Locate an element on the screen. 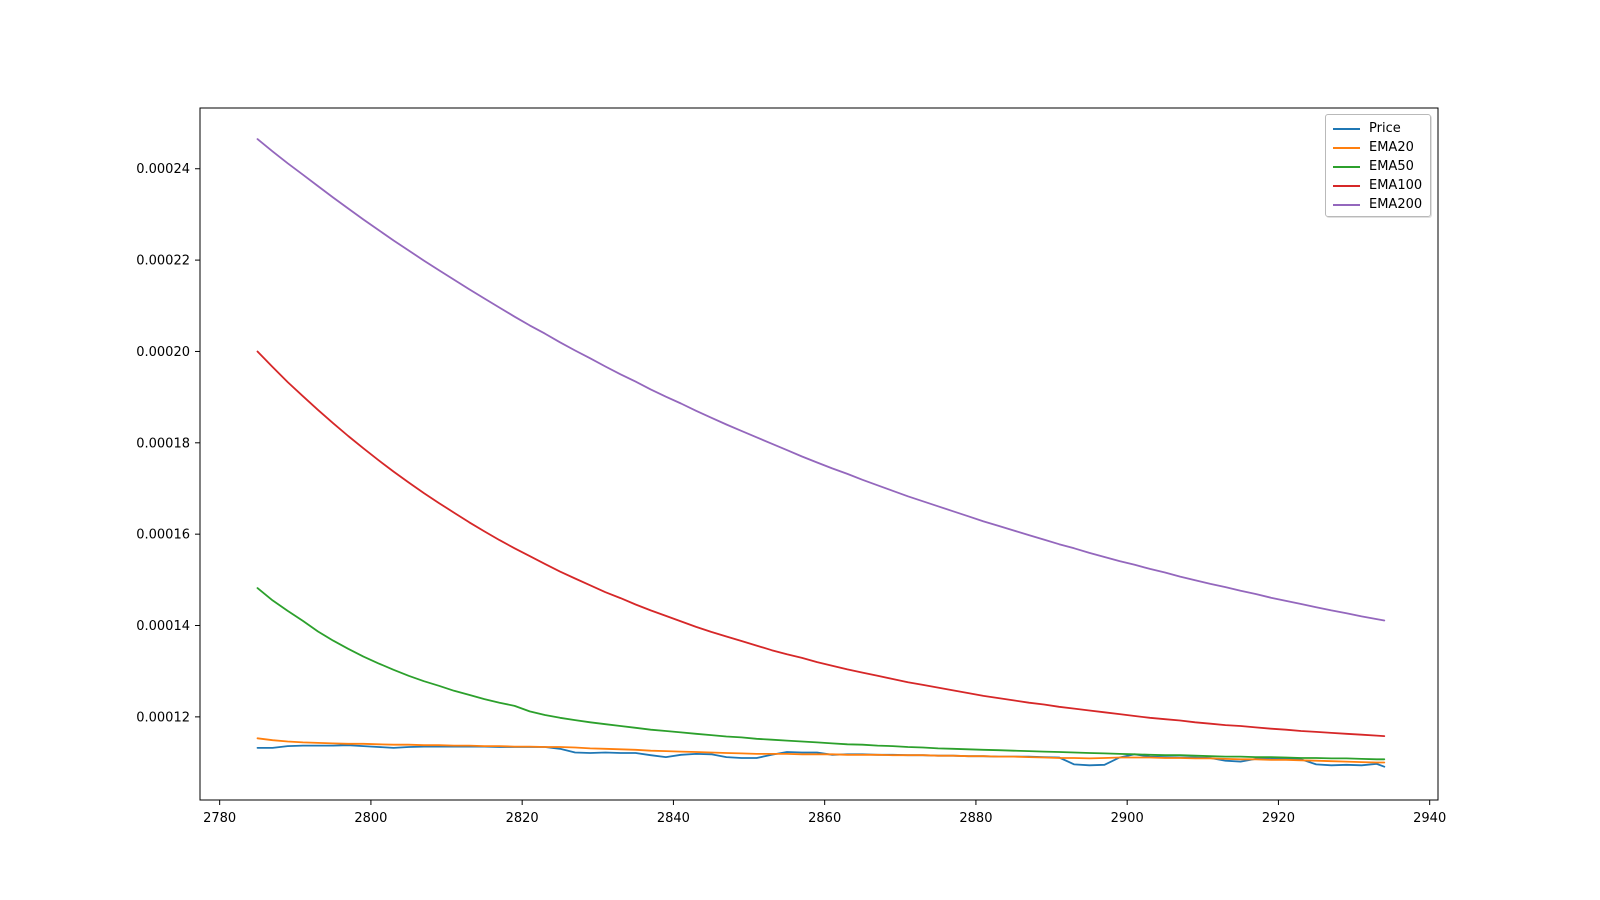 The height and width of the screenshot is (900, 1600). legend-label-ema200: EMA200 is located at coordinates (1396, 204).